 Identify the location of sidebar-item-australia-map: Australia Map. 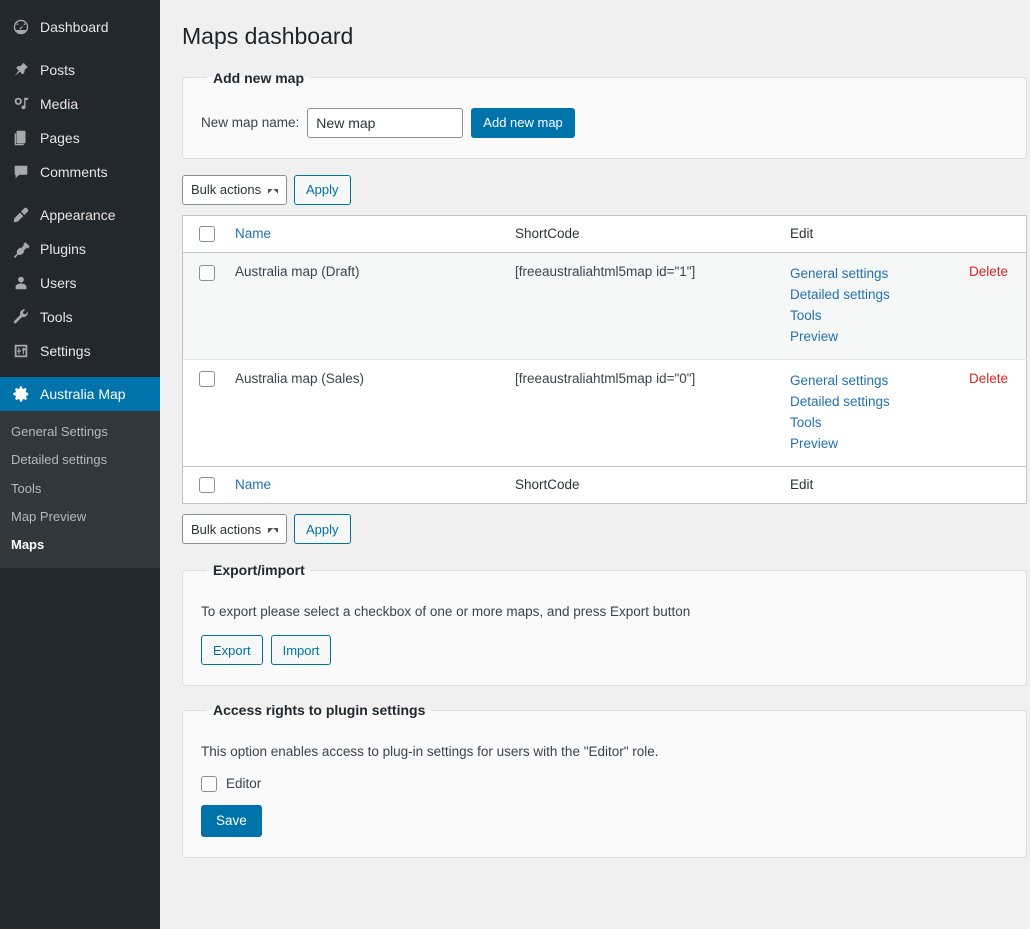
(84, 394).